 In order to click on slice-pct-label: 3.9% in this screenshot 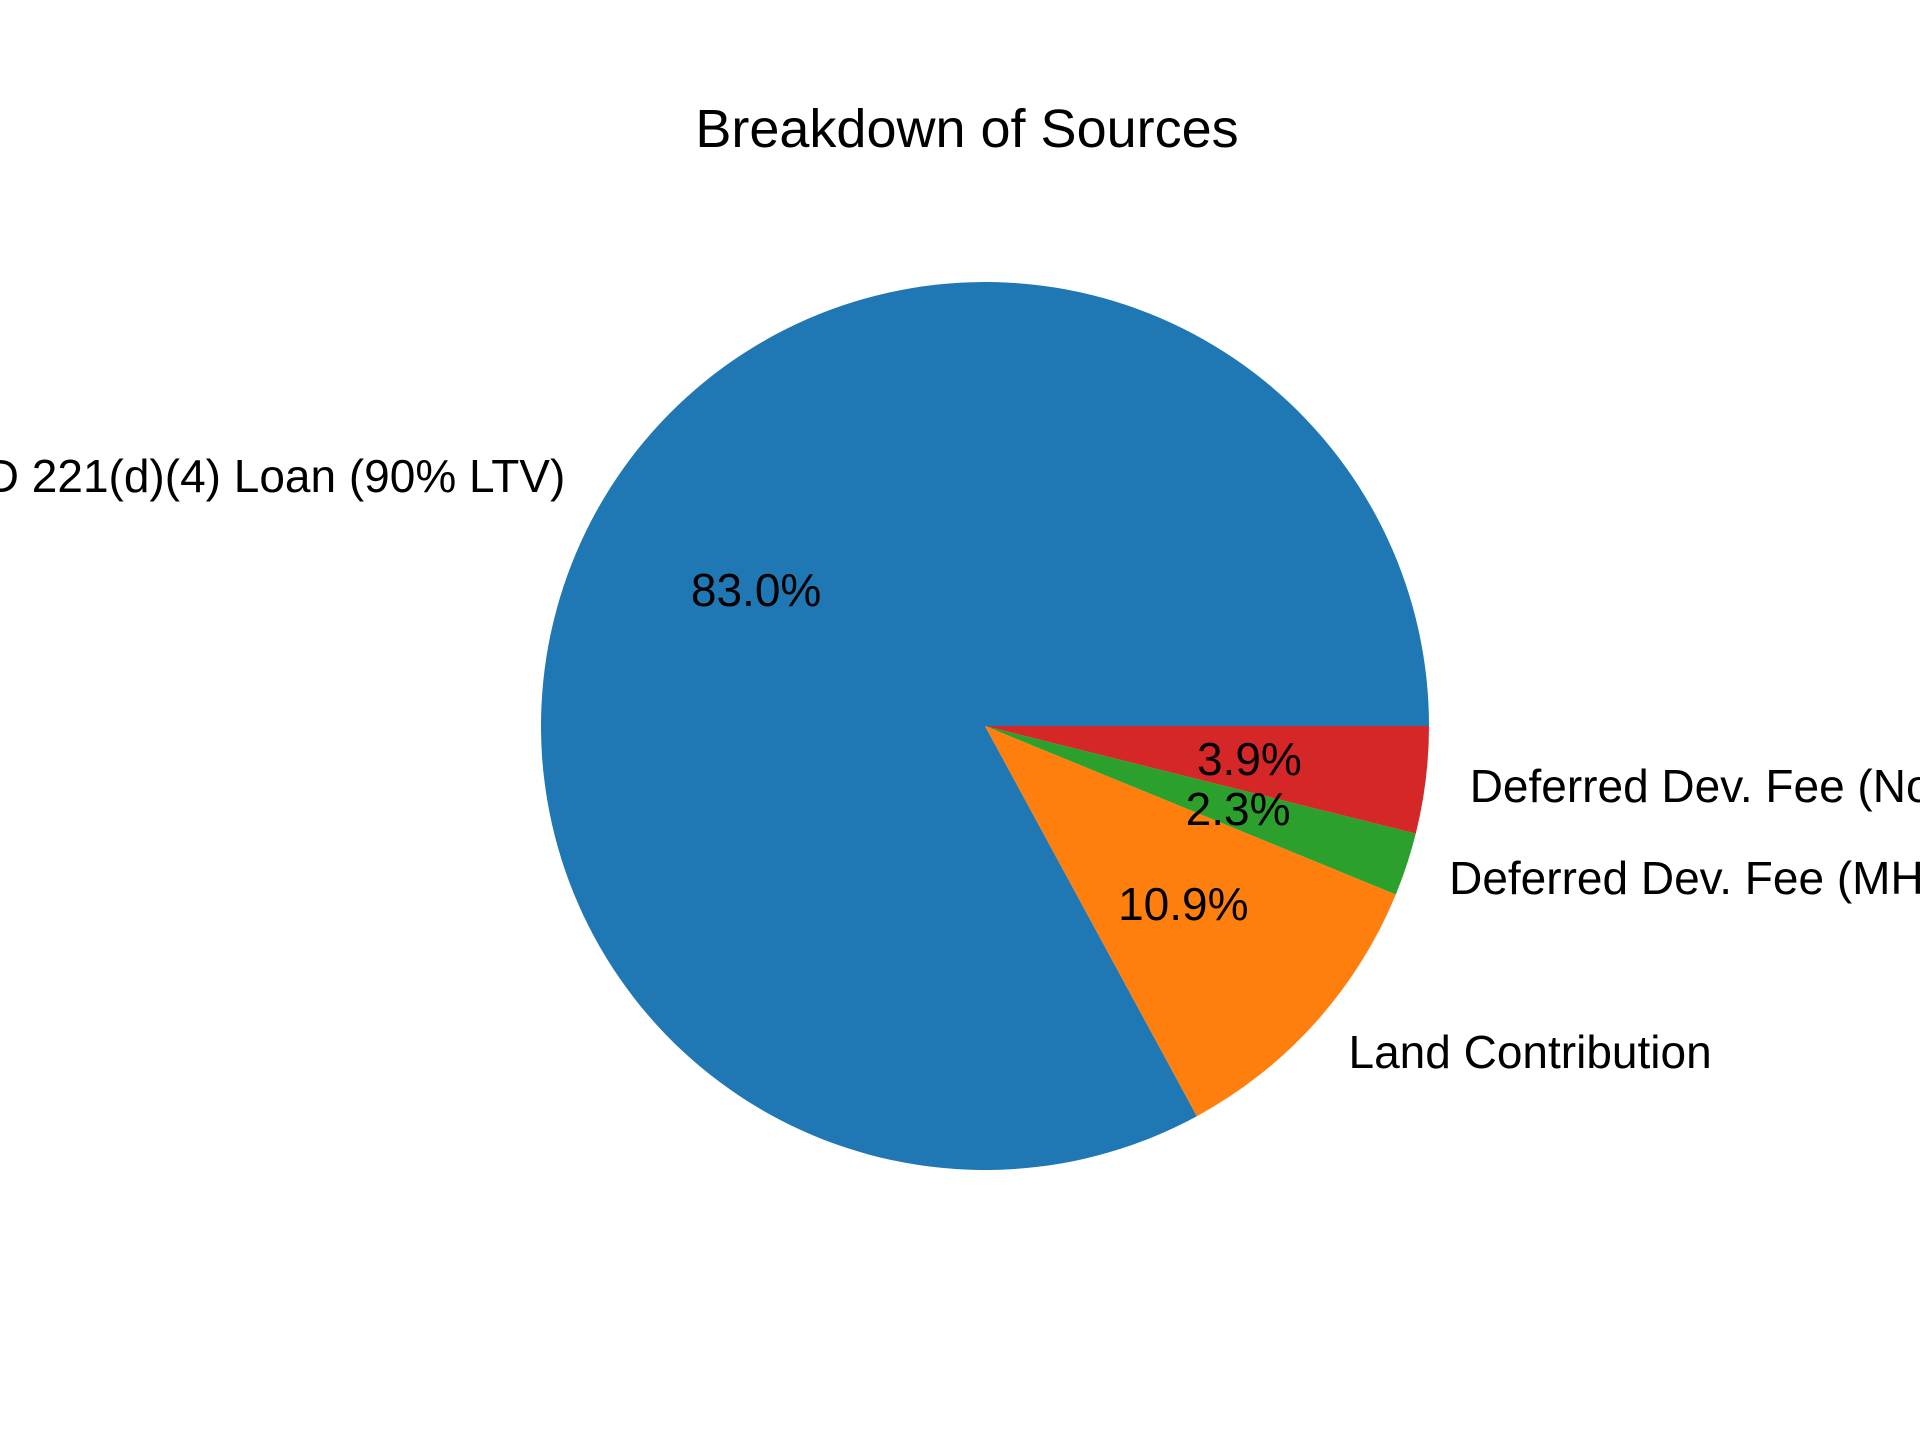, I will do `click(1249, 758)`.